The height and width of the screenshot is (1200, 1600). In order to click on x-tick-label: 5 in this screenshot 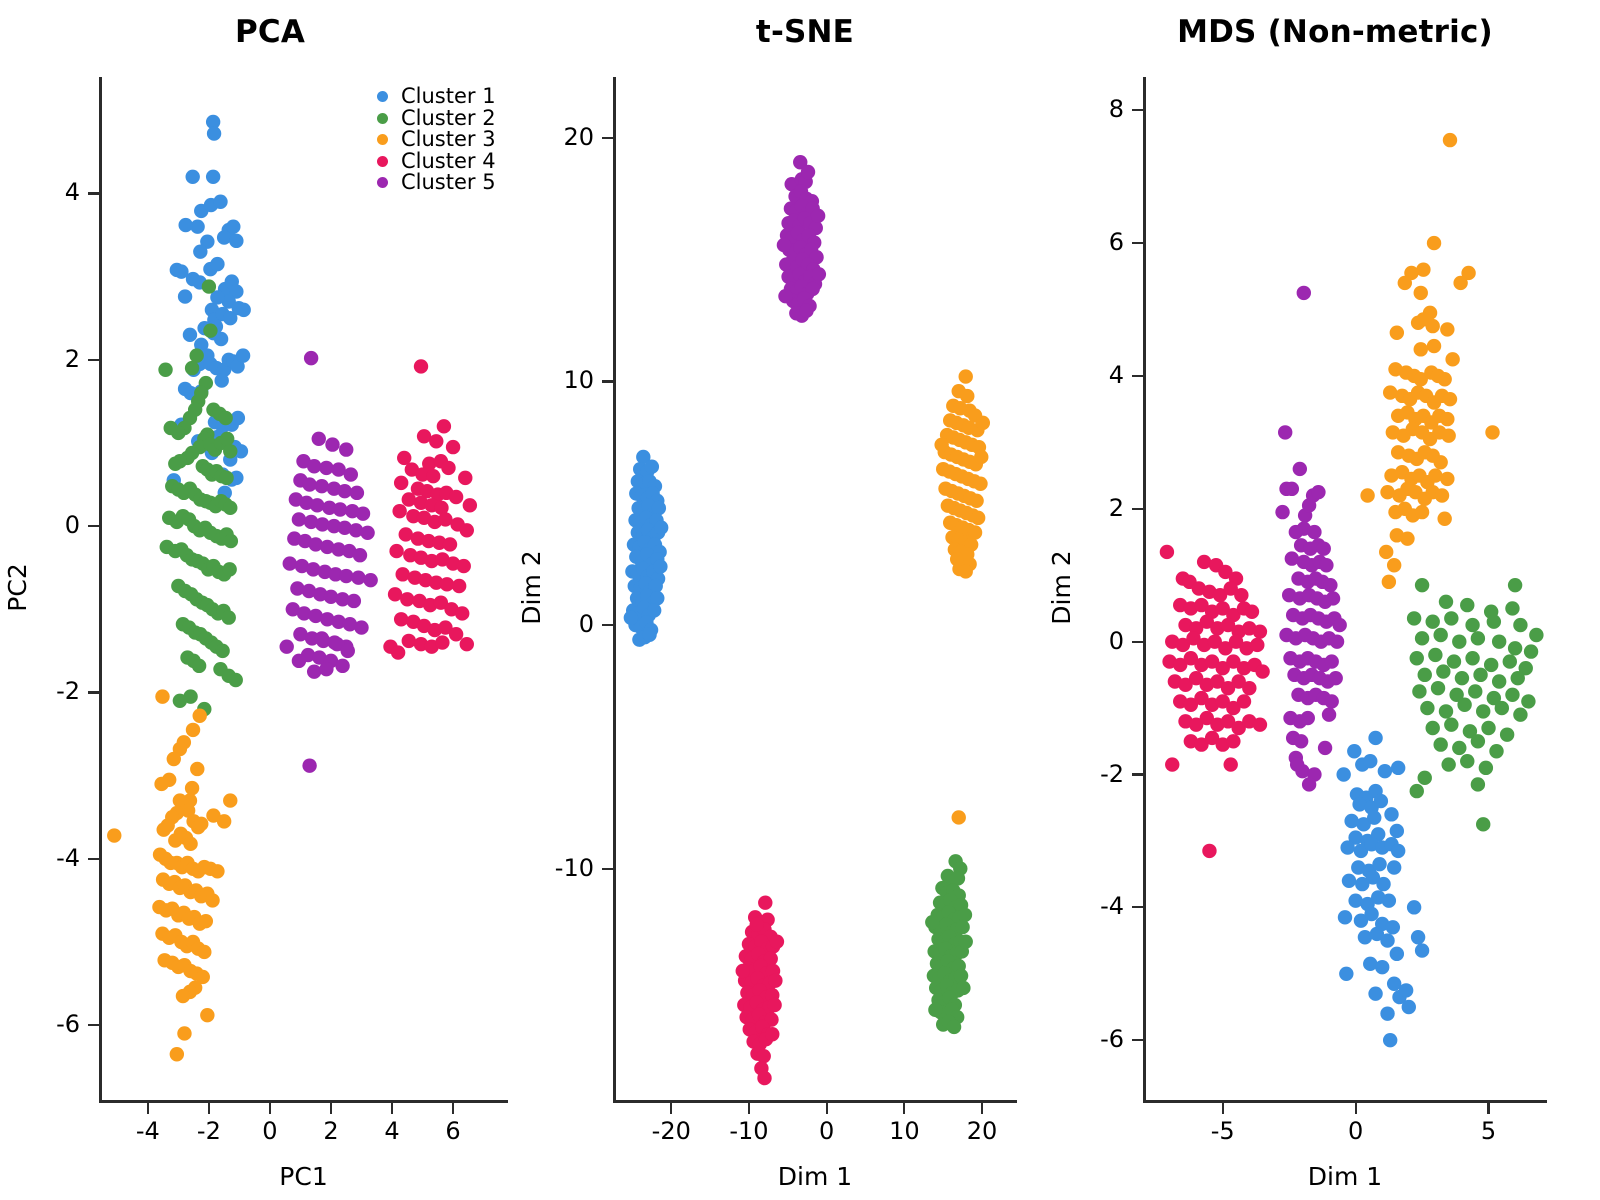, I will do `click(1488, 1131)`.